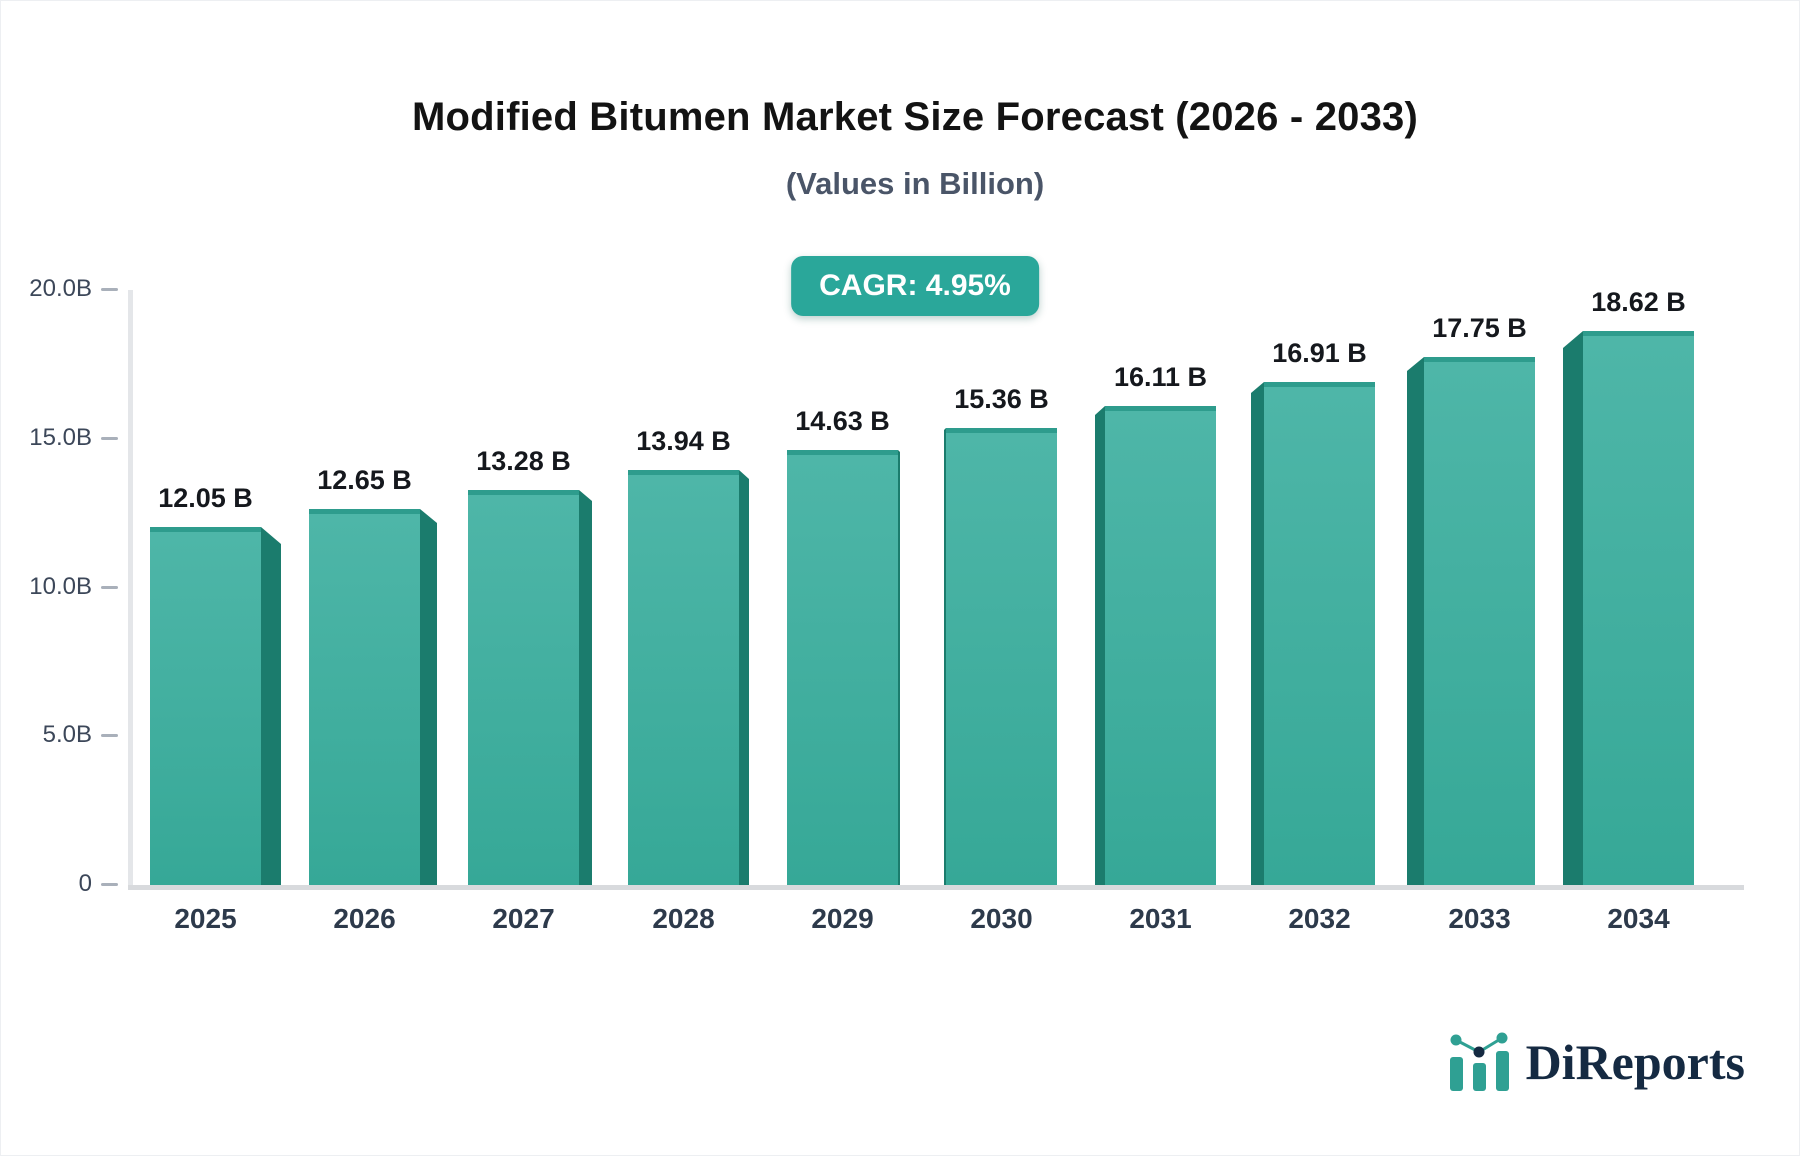 The image size is (1800, 1156). I want to click on x-axis-label-2029: 2029, so click(842, 918).